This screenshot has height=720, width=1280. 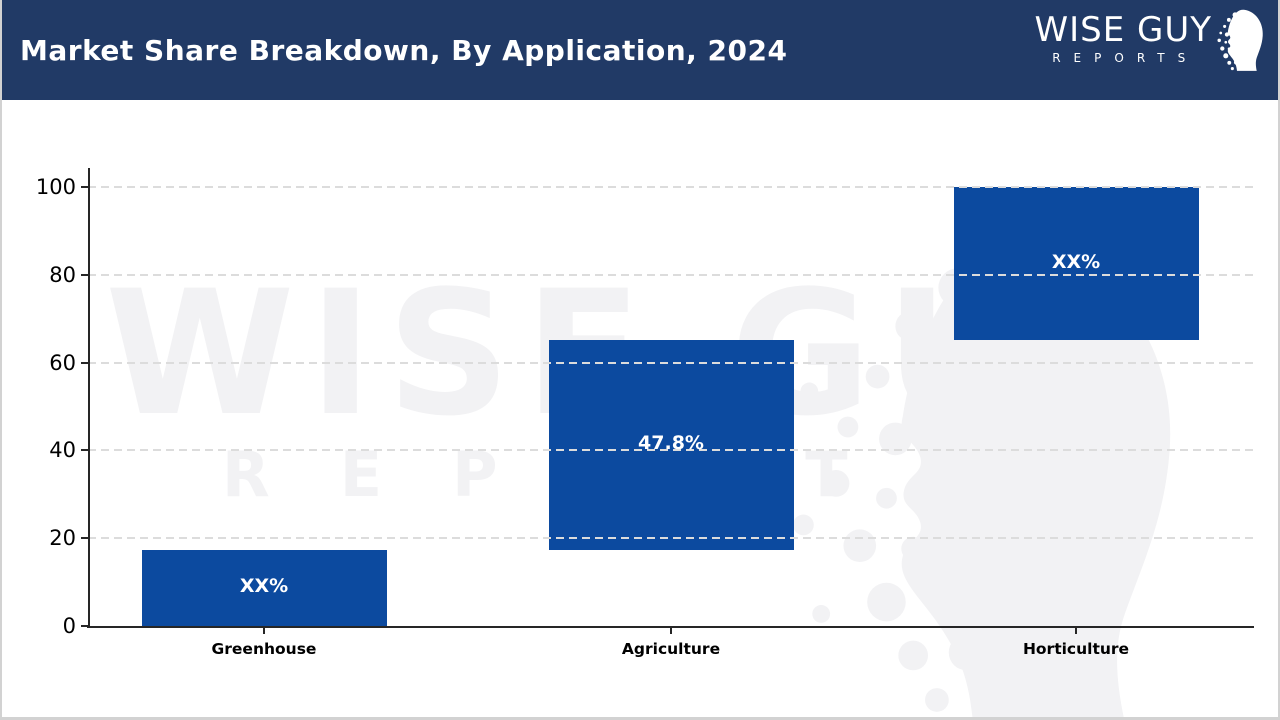 What do you see at coordinates (89, 398) in the screenshot?
I see `y-axis-line` at bounding box center [89, 398].